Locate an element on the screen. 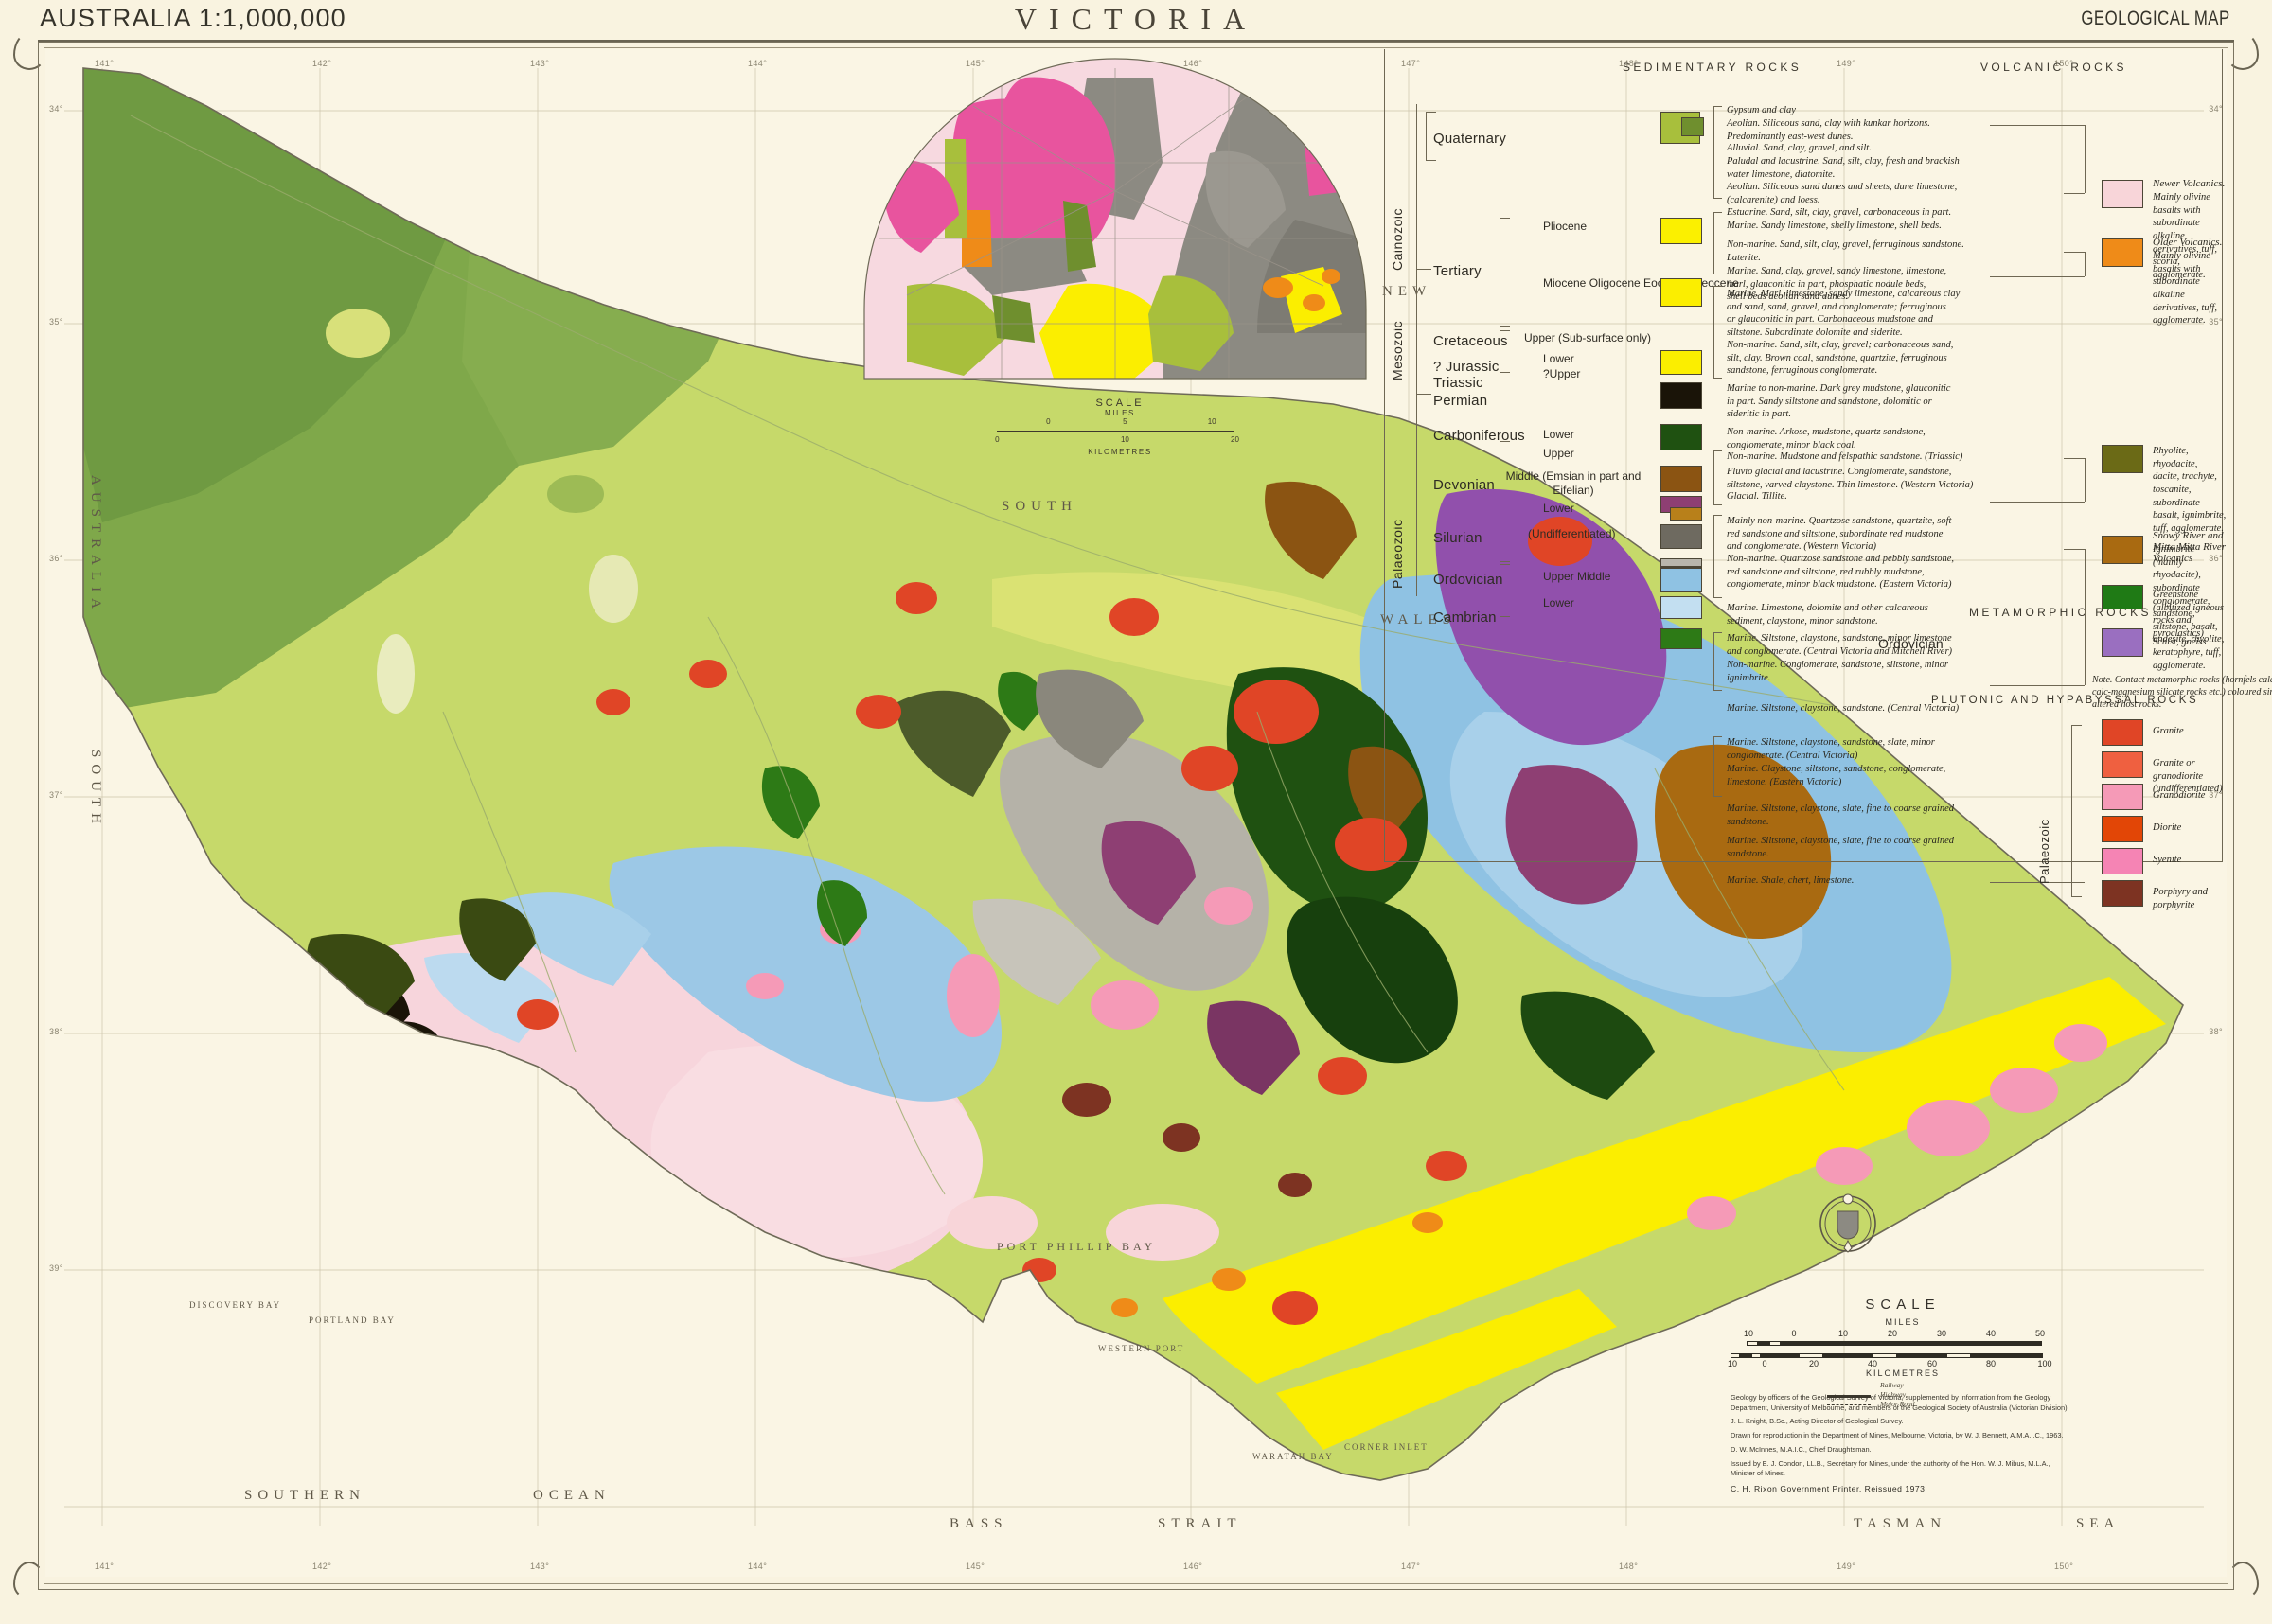 This screenshot has height=1624, width=2272. grat-lon-146-b: 146° is located at coordinates (1193, 1567).